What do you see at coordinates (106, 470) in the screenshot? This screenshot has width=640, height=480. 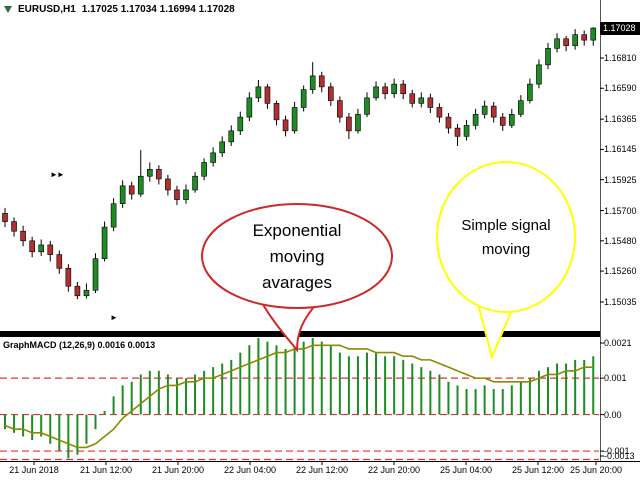 I see `time-axis-label: 21 Jun 12:00` at bounding box center [106, 470].